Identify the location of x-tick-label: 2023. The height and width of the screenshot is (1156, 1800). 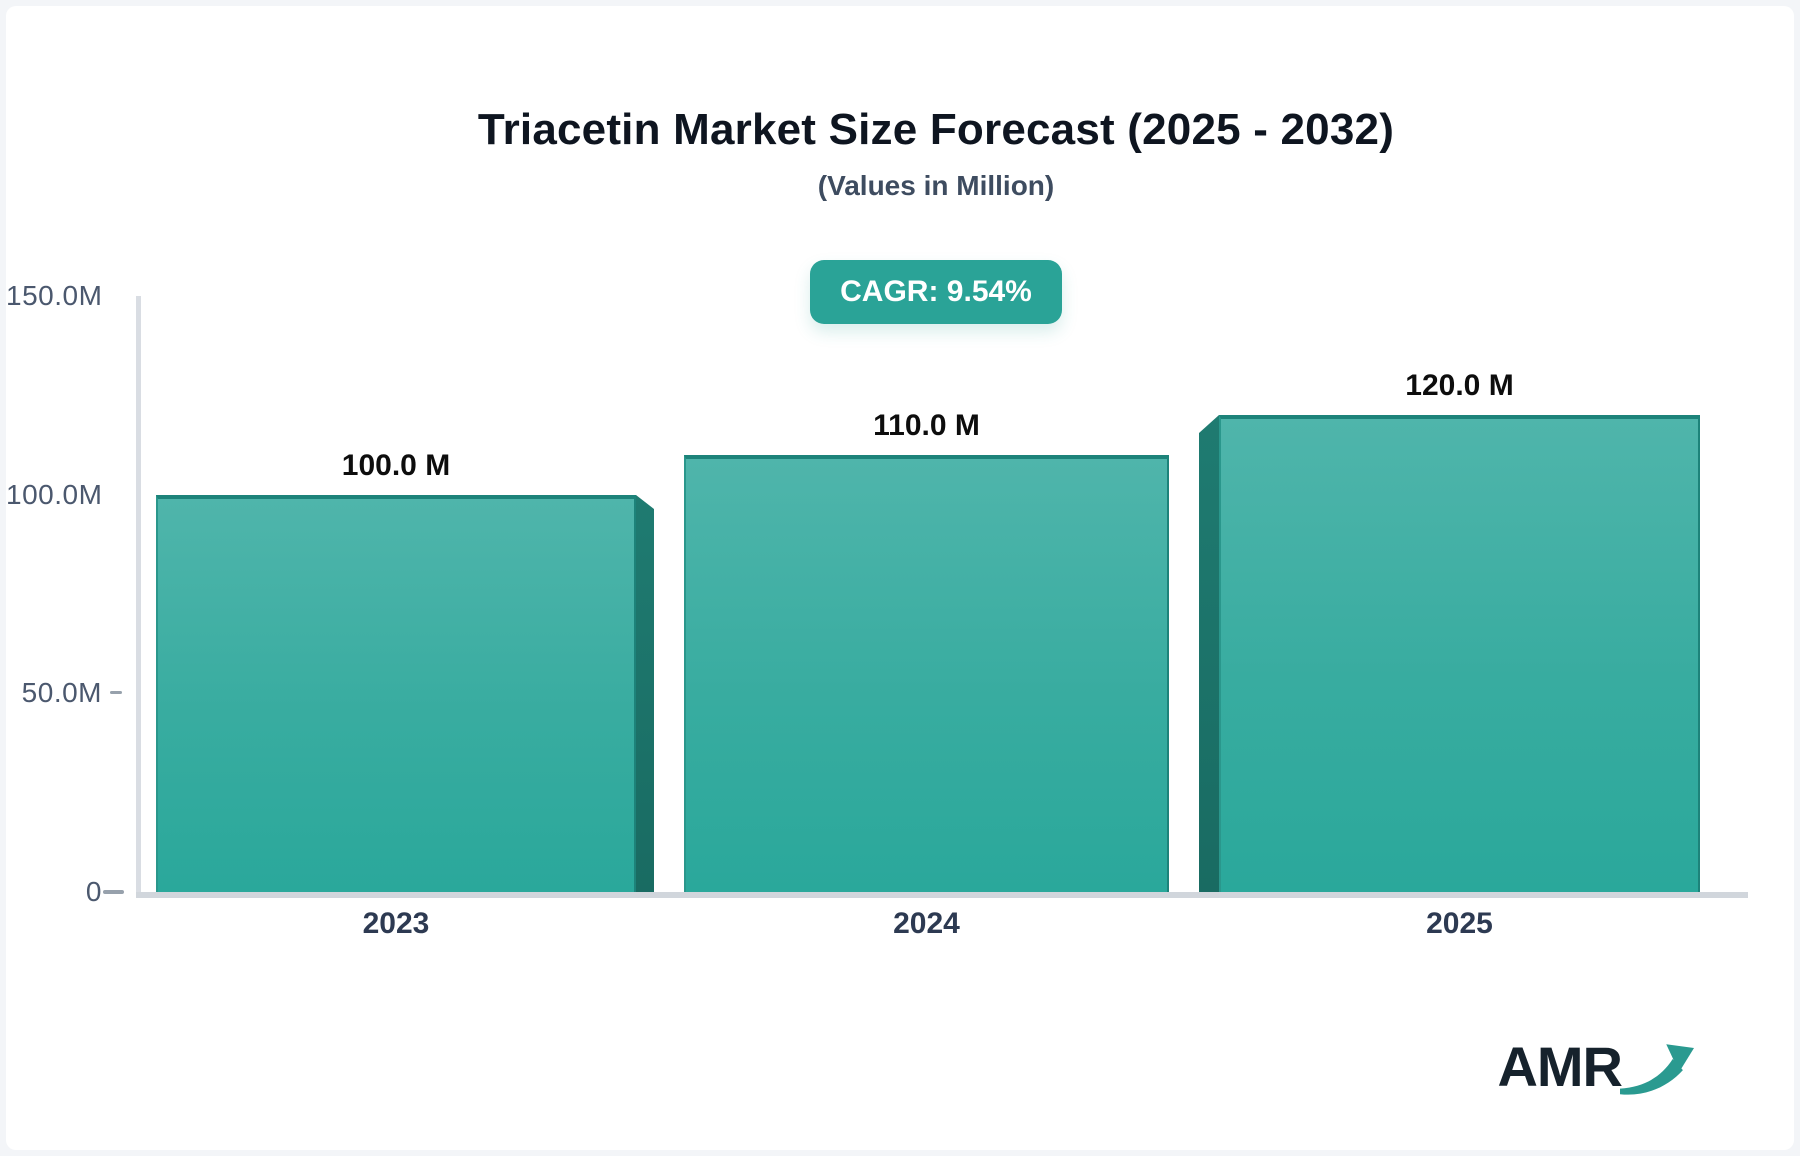
(396, 923).